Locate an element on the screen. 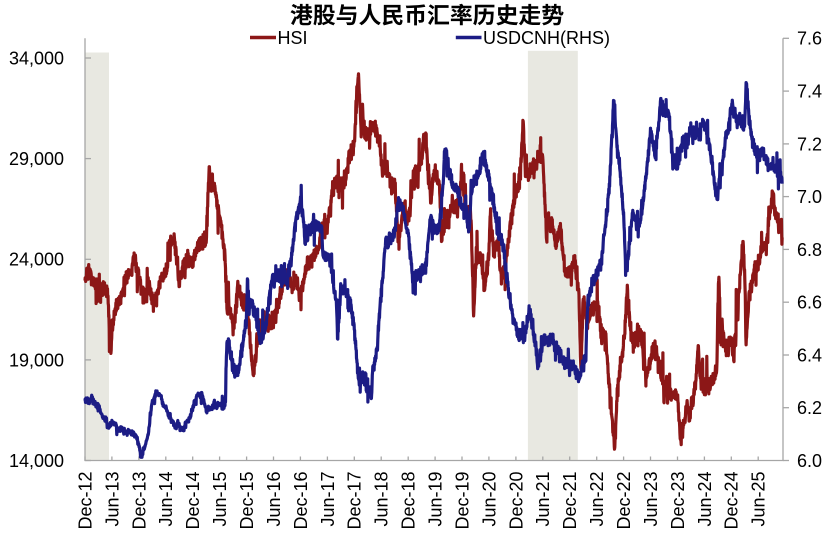  svg-text: Jun-14 is located at coordinates (166, 499).